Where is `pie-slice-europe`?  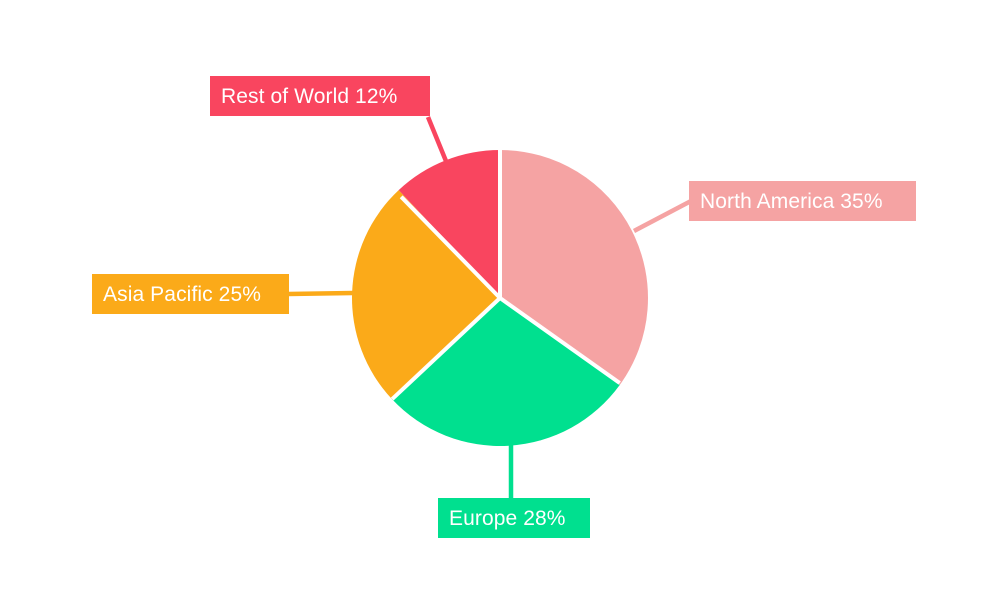
pie-slice-europe is located at coordinates (506, 372).